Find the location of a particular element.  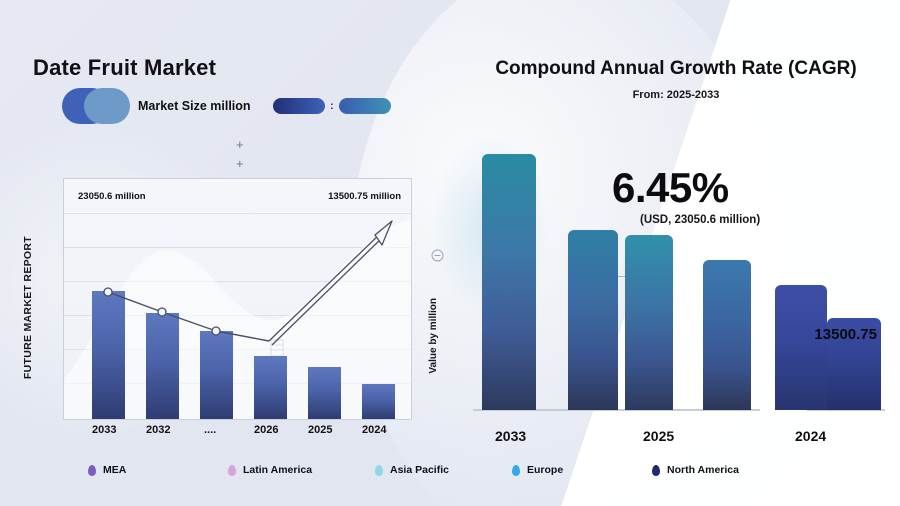

left-chart-x-axis: 2033 2032 .... 2026 2025 2024 is located at coordinates (236, 433).